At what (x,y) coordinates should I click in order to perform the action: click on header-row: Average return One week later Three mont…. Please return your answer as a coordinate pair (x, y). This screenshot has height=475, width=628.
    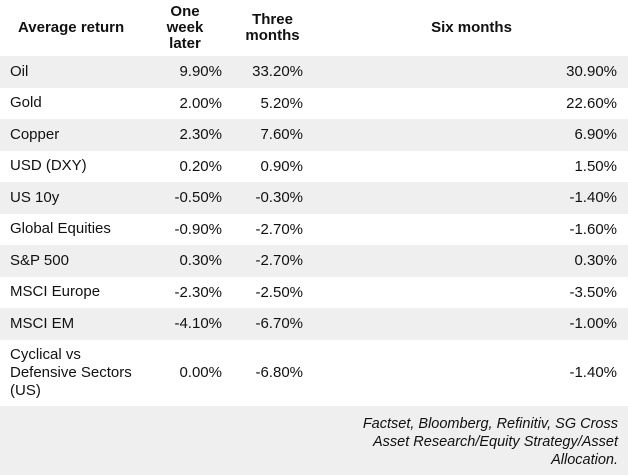
    Looking at the image, I should click on (314, 28).